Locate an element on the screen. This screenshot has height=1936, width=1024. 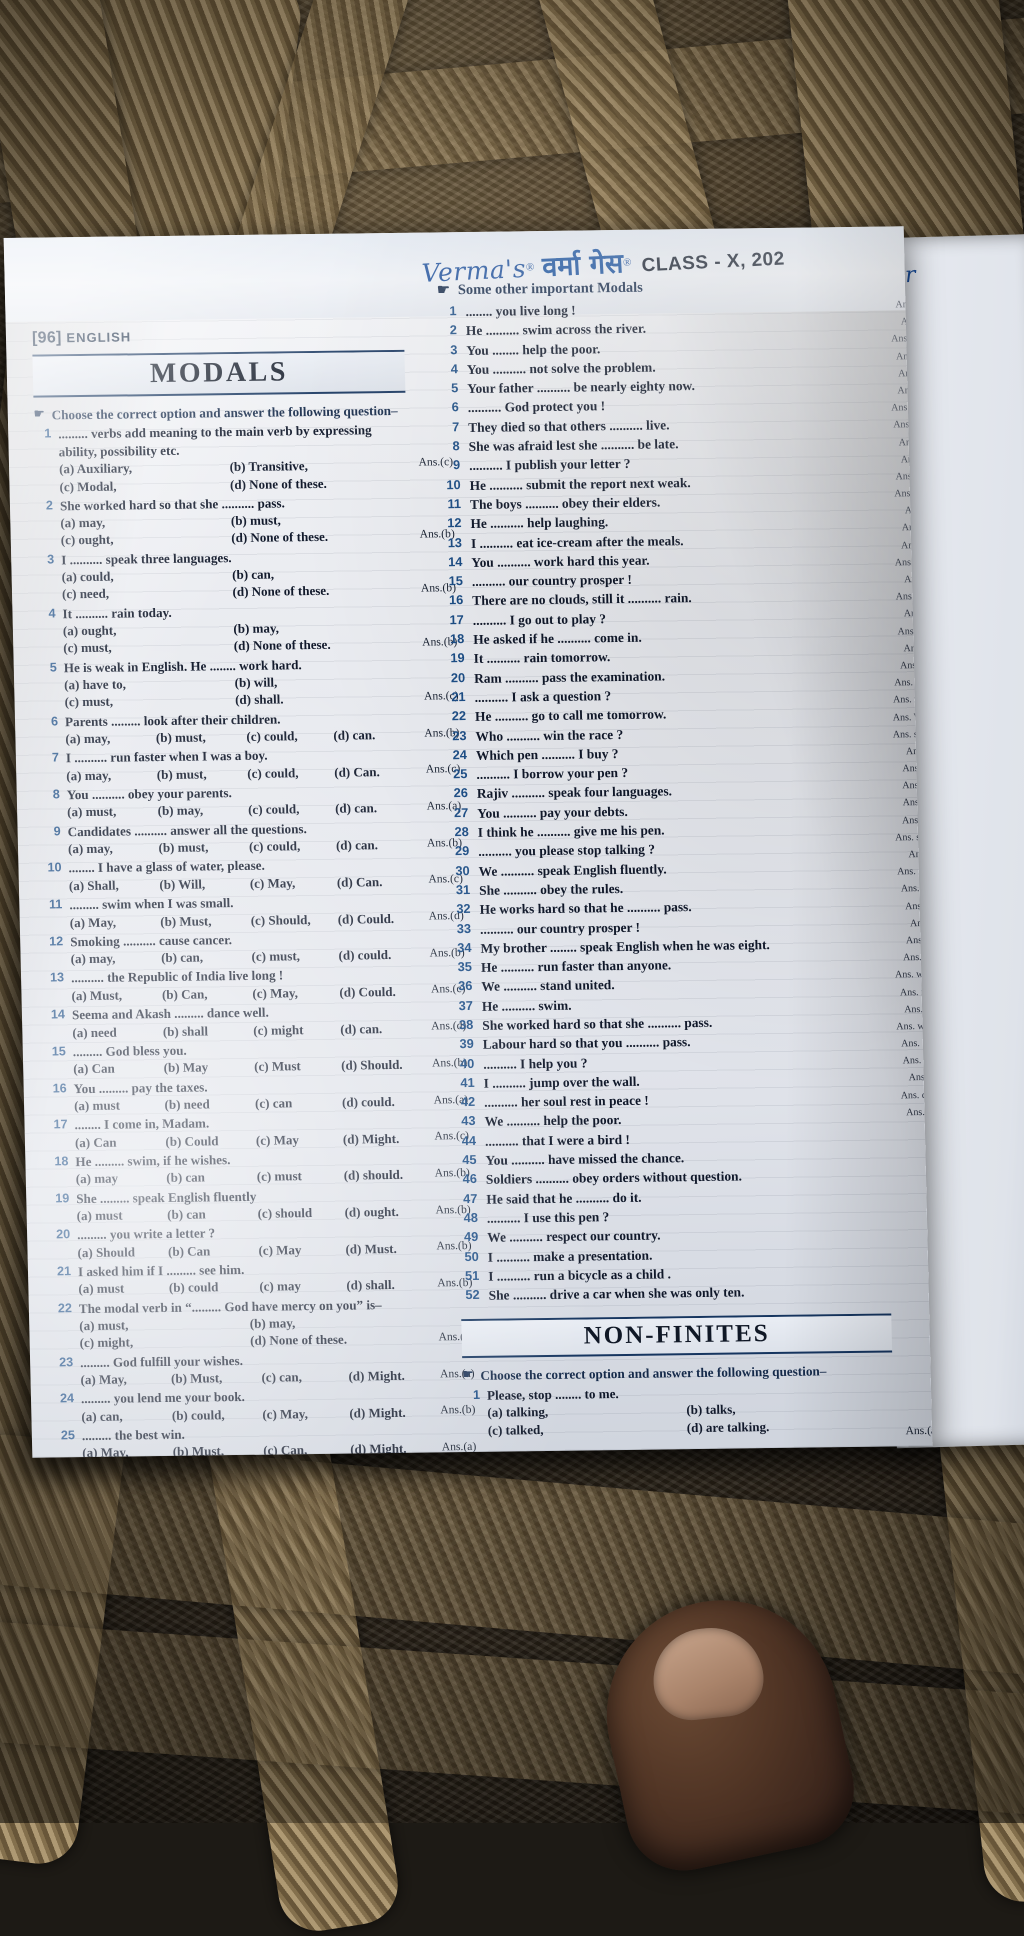
option-choice: (c) can, is located at coordinates (304, 1377).